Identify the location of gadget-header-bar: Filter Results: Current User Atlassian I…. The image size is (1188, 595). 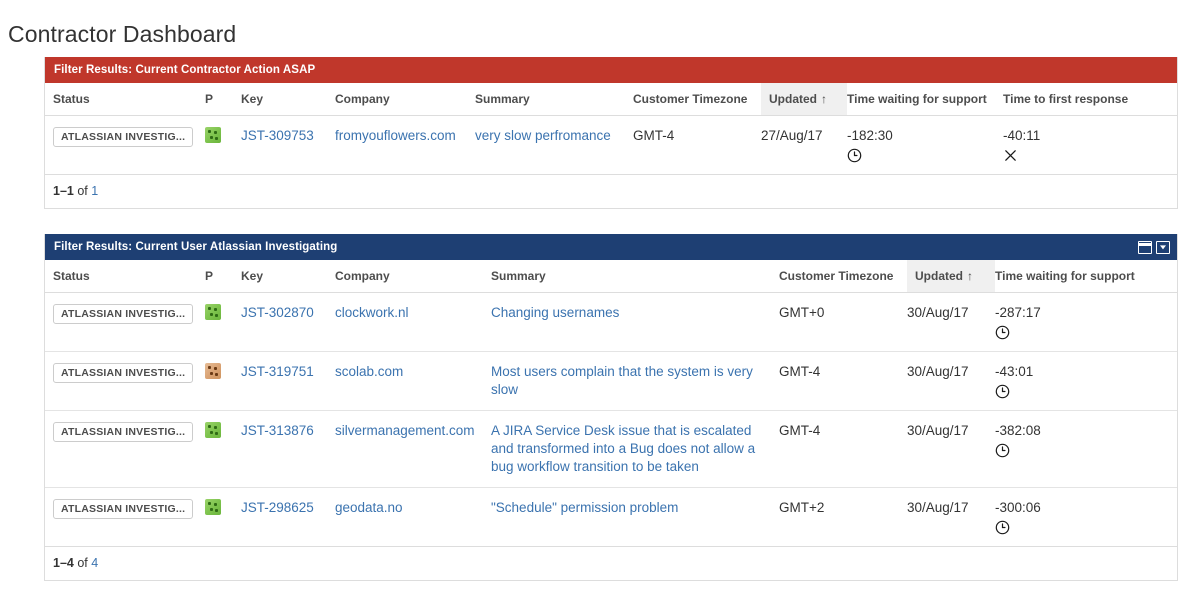
(611, 247).